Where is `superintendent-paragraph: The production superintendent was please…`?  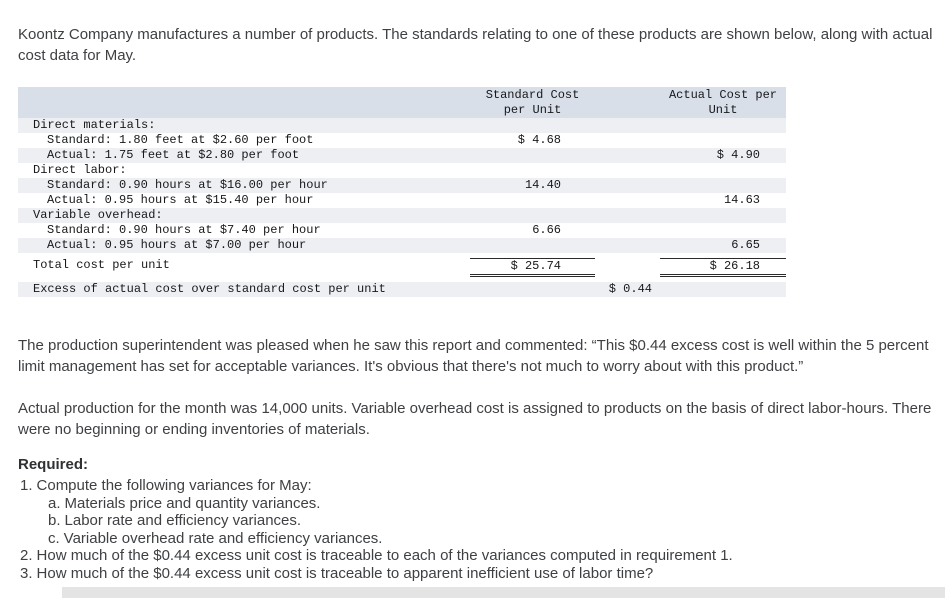 superintendent-paragraph: The production superintendent was please… is located at coordinates (473, 356).